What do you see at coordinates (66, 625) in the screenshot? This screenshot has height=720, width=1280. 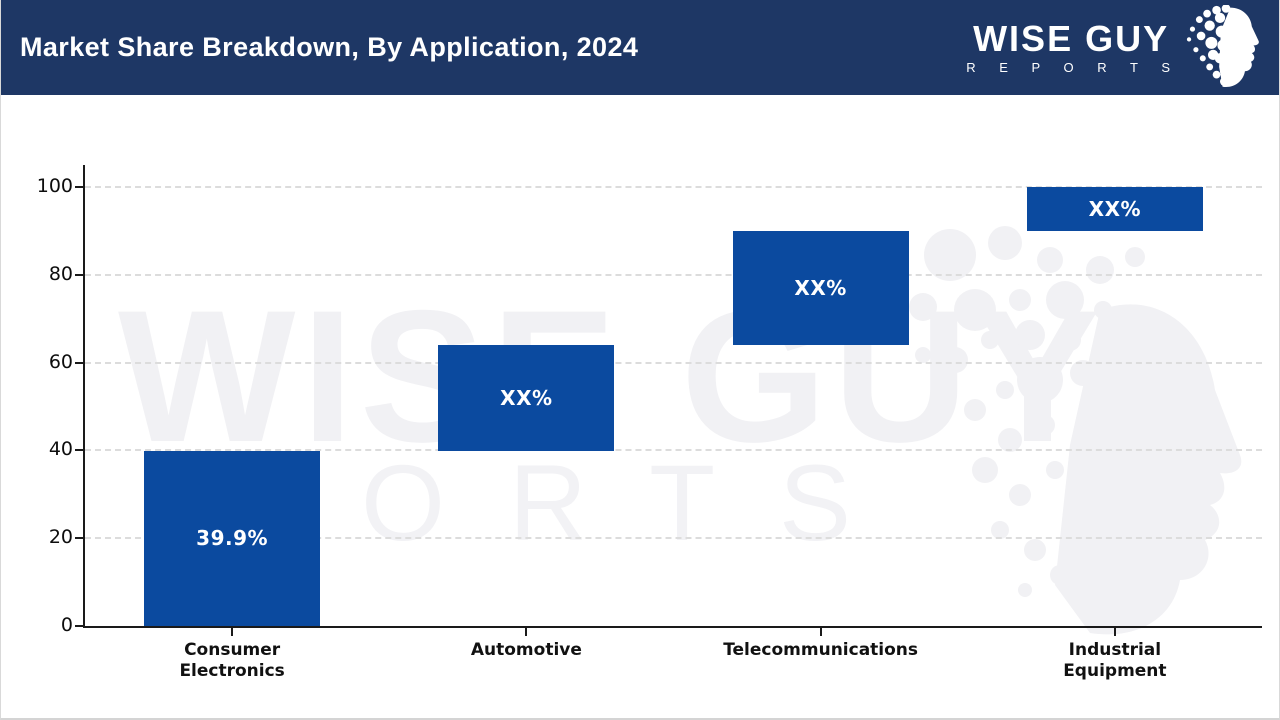 I see `y-tick-label-0: 0` at bounding box center [66, 625].